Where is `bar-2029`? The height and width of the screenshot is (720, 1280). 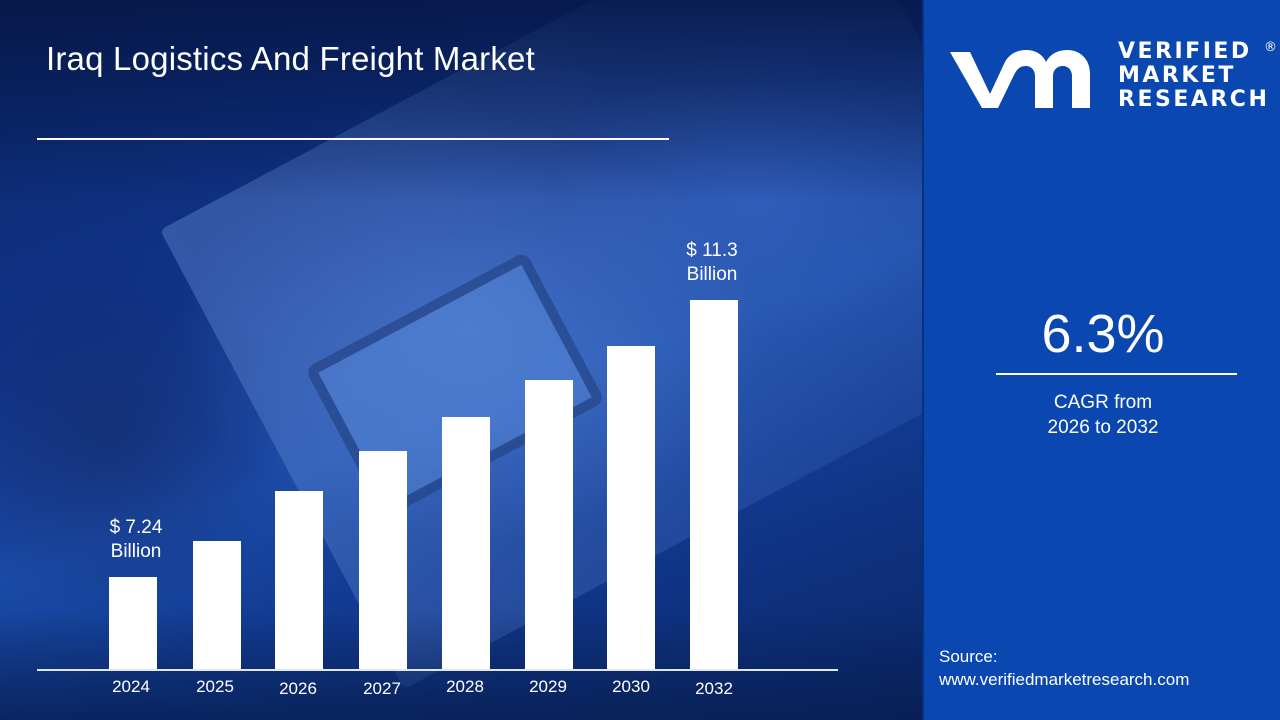
bar-2029 is located at coordinates (549, 524).